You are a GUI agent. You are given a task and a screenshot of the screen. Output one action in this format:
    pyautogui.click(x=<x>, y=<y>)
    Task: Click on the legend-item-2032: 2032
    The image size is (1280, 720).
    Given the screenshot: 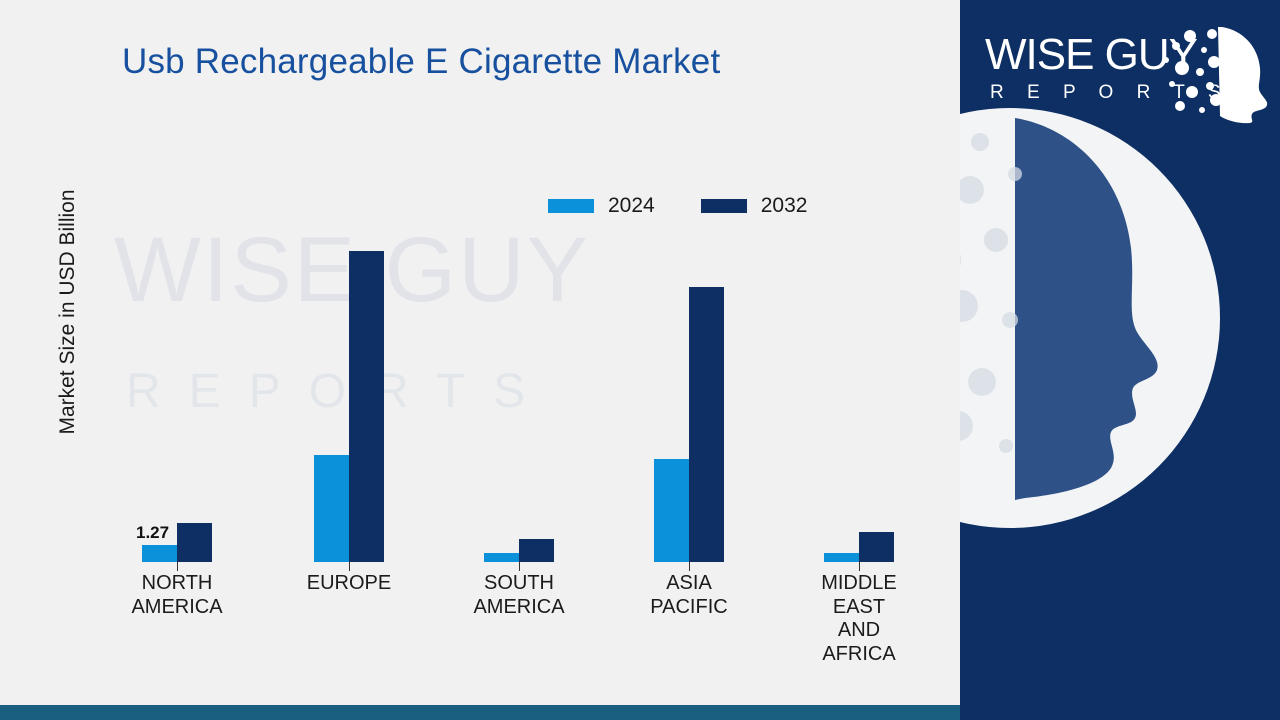 What is the action you would take?
    pyautogui.click(x=754, y=206)
    